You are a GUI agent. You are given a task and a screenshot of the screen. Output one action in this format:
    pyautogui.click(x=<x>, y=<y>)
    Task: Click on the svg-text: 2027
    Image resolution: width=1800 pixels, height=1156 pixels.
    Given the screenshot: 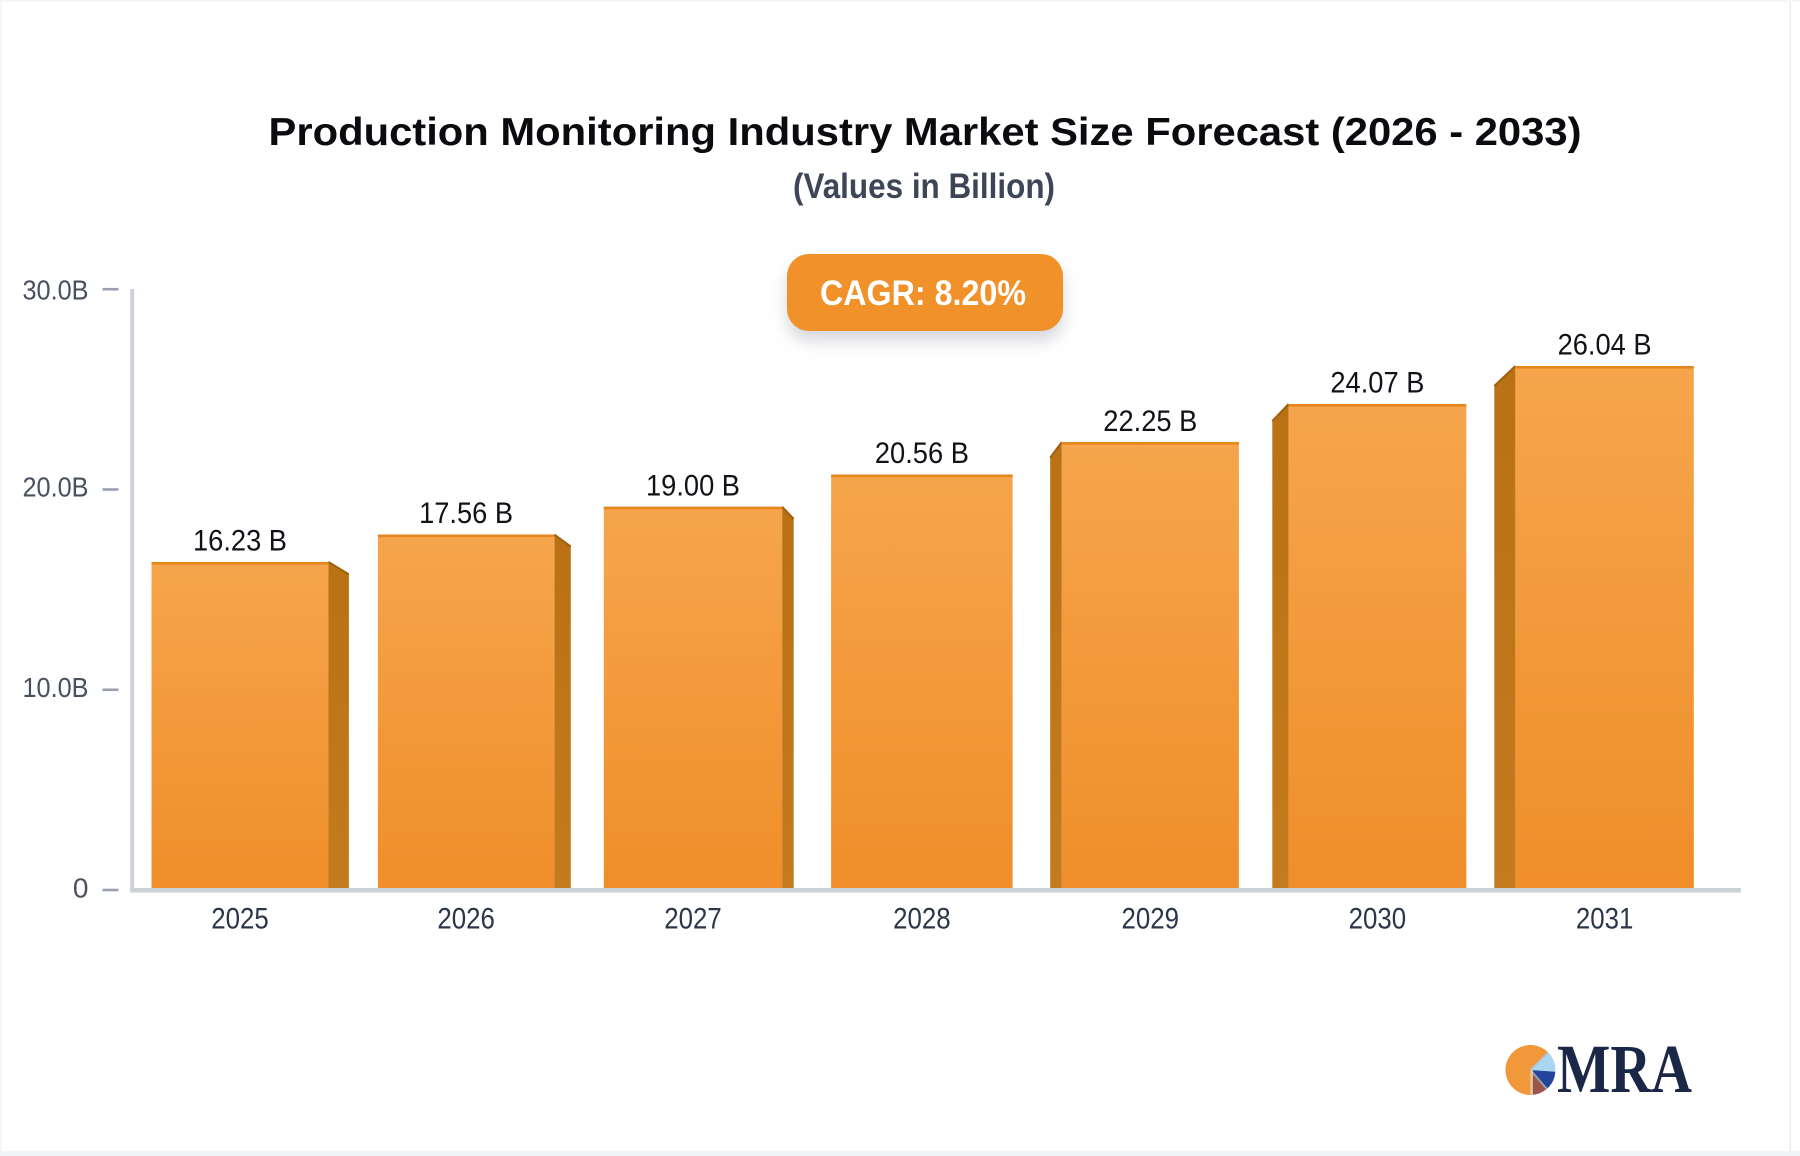 What is the action you would take?
    pyautogui.click(x=693, y=918)
    